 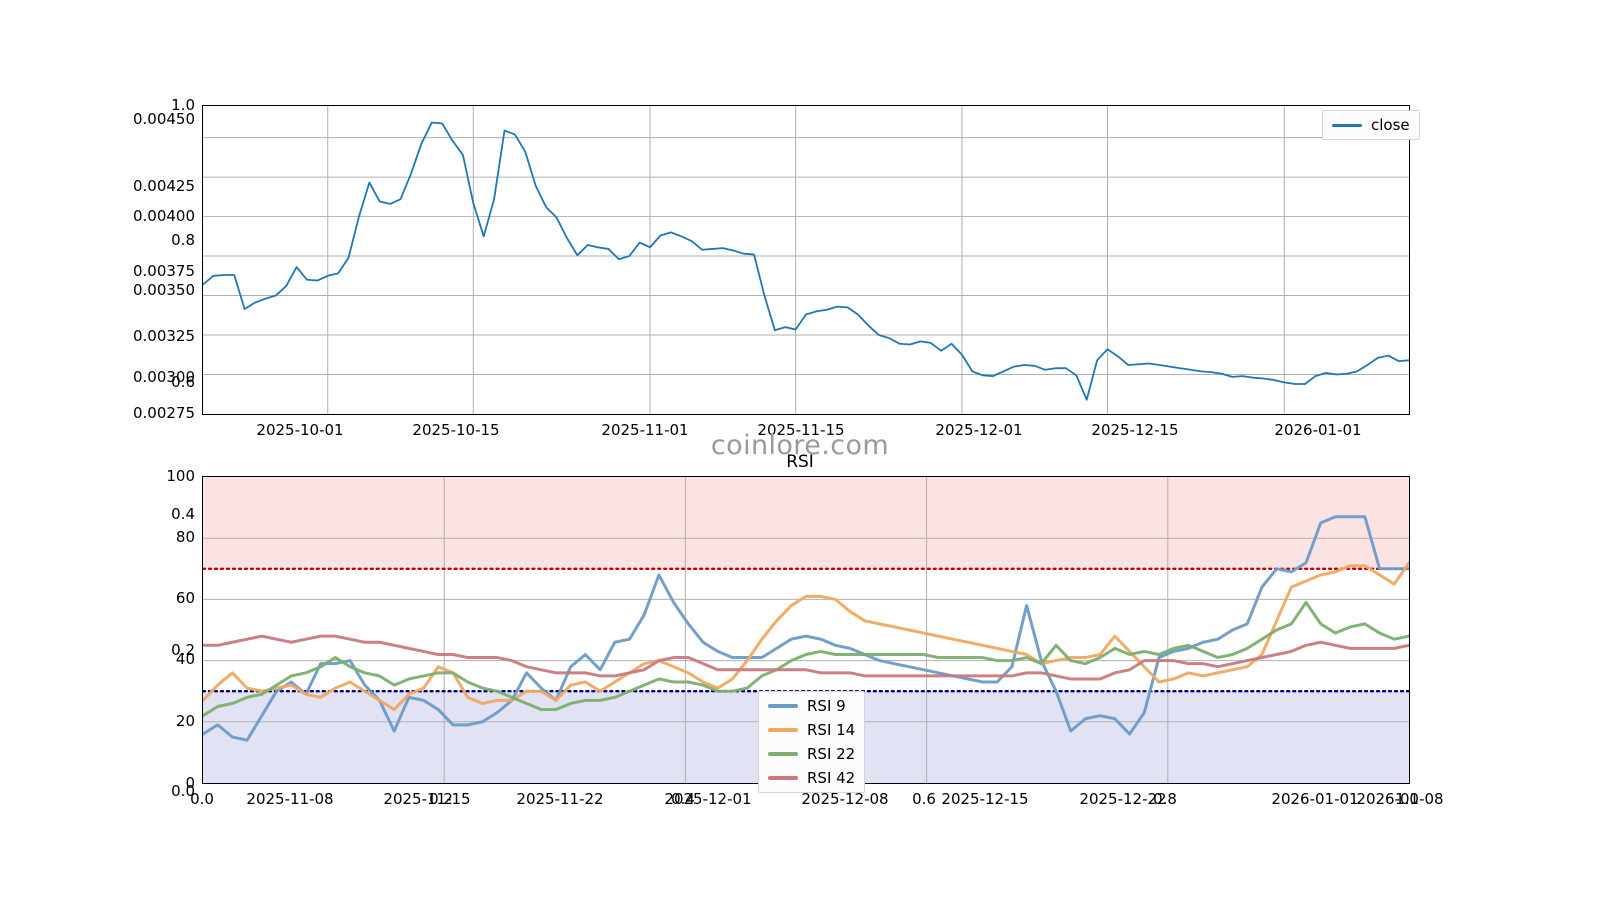 What do you see at coordinates (1123, 799) in the screenshot?
I see `rsi-xtick-6: 2025-12-22` at bounding box center [1123, 799].